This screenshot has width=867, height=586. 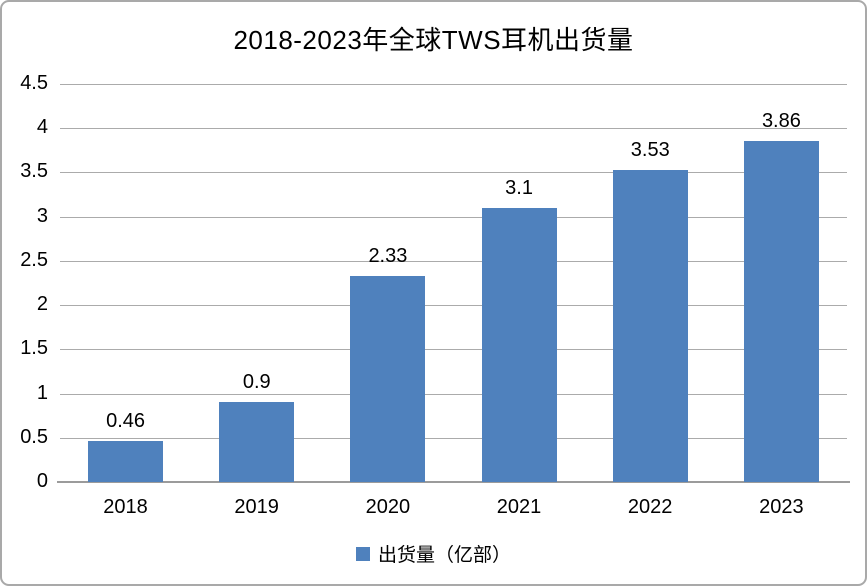 I want to click on x-tick-label: 2020, so click(x=388, y=507).